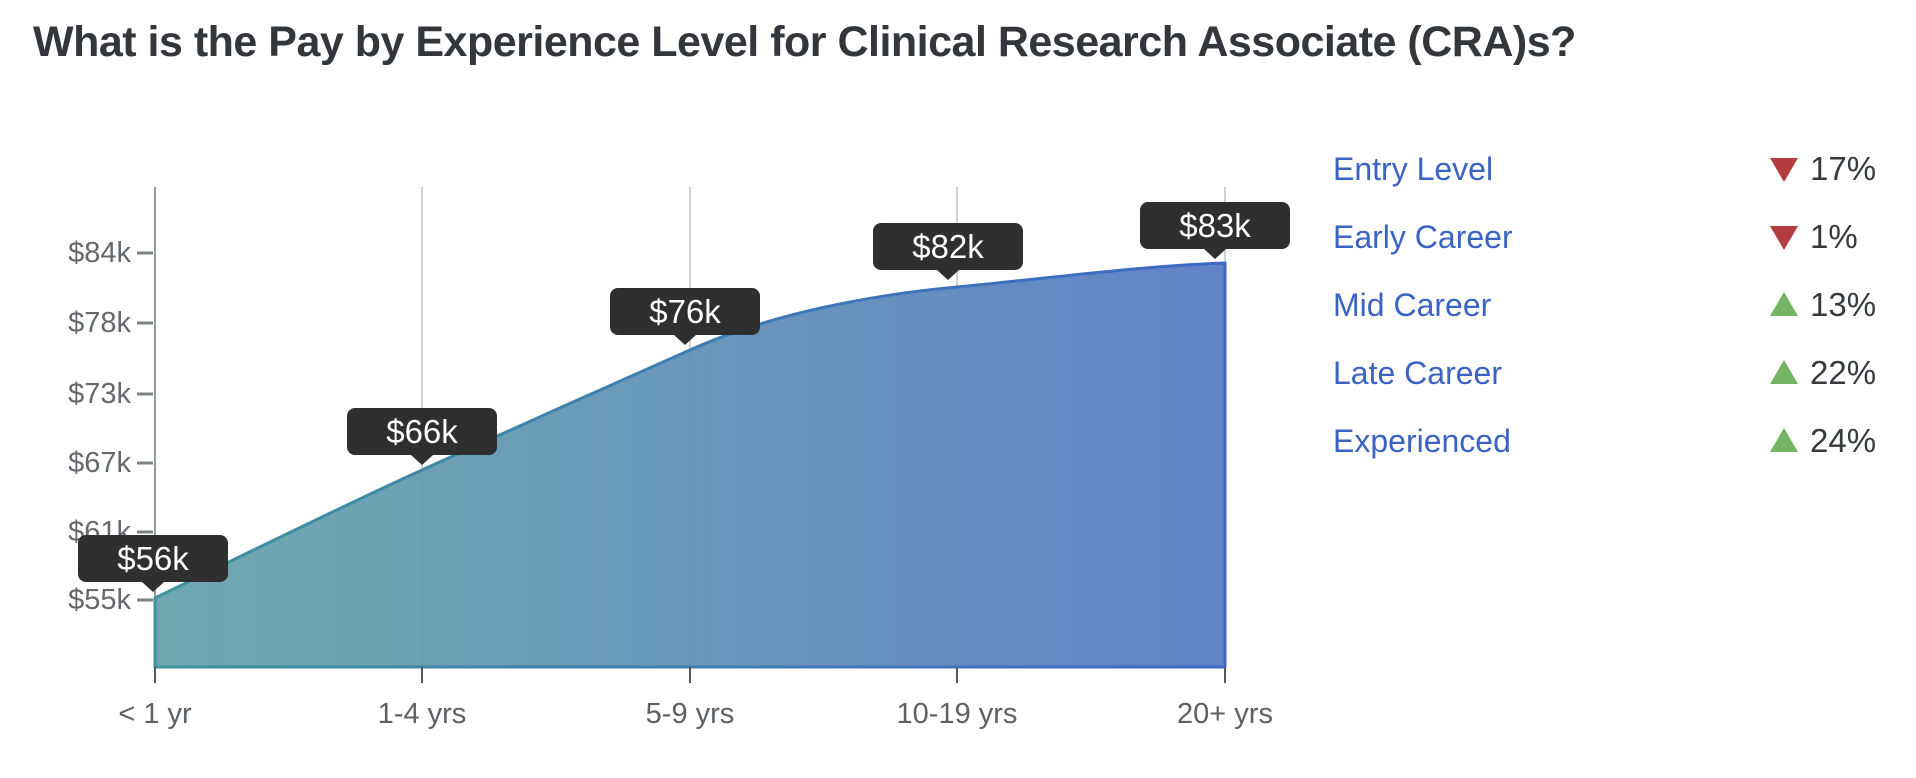  What do you see at coordinates (422, 714) in the screenshot?
I see `x-axis-label: 1-4 yrs` at bounding box center [422, 714].